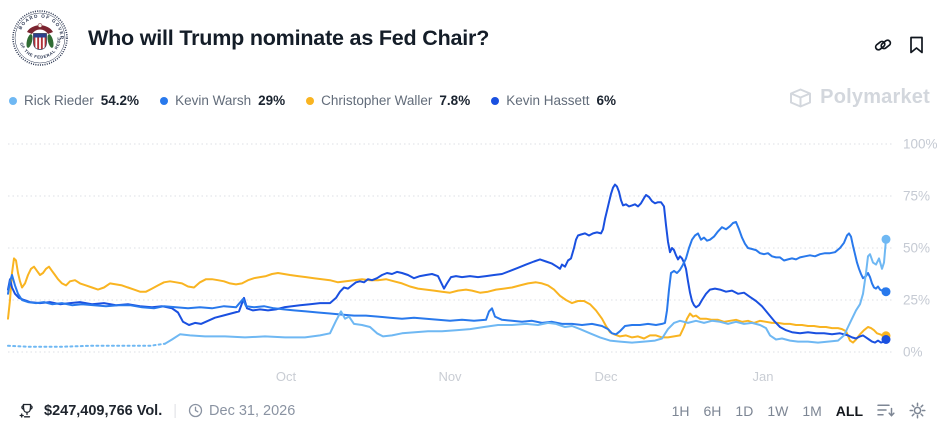 The image size is (940, 435). Describe the element at coordinates (455, 100) in the screenshot. I see `legend-value: 7.8%` at that location.